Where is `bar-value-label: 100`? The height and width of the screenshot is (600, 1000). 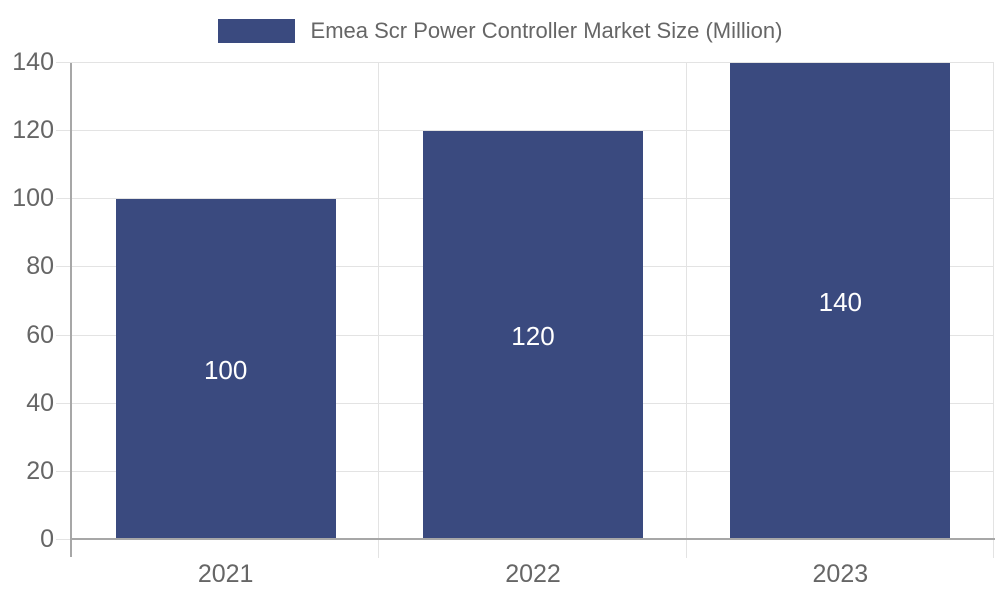
bar-value-label: 100 is located at coordinates (225, 369).